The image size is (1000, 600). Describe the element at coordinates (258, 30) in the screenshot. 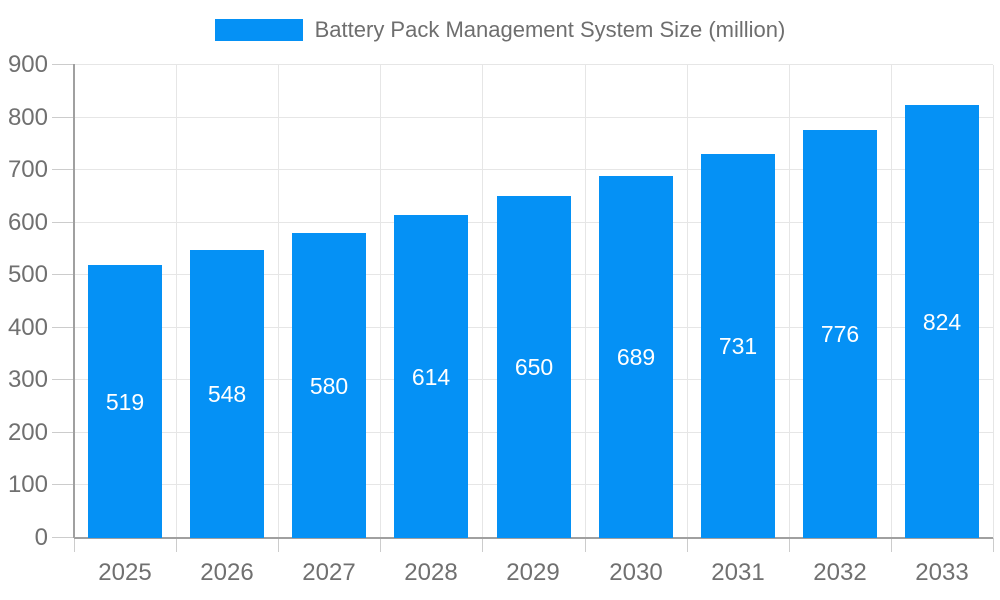

I see `legend-swatch` at that location.